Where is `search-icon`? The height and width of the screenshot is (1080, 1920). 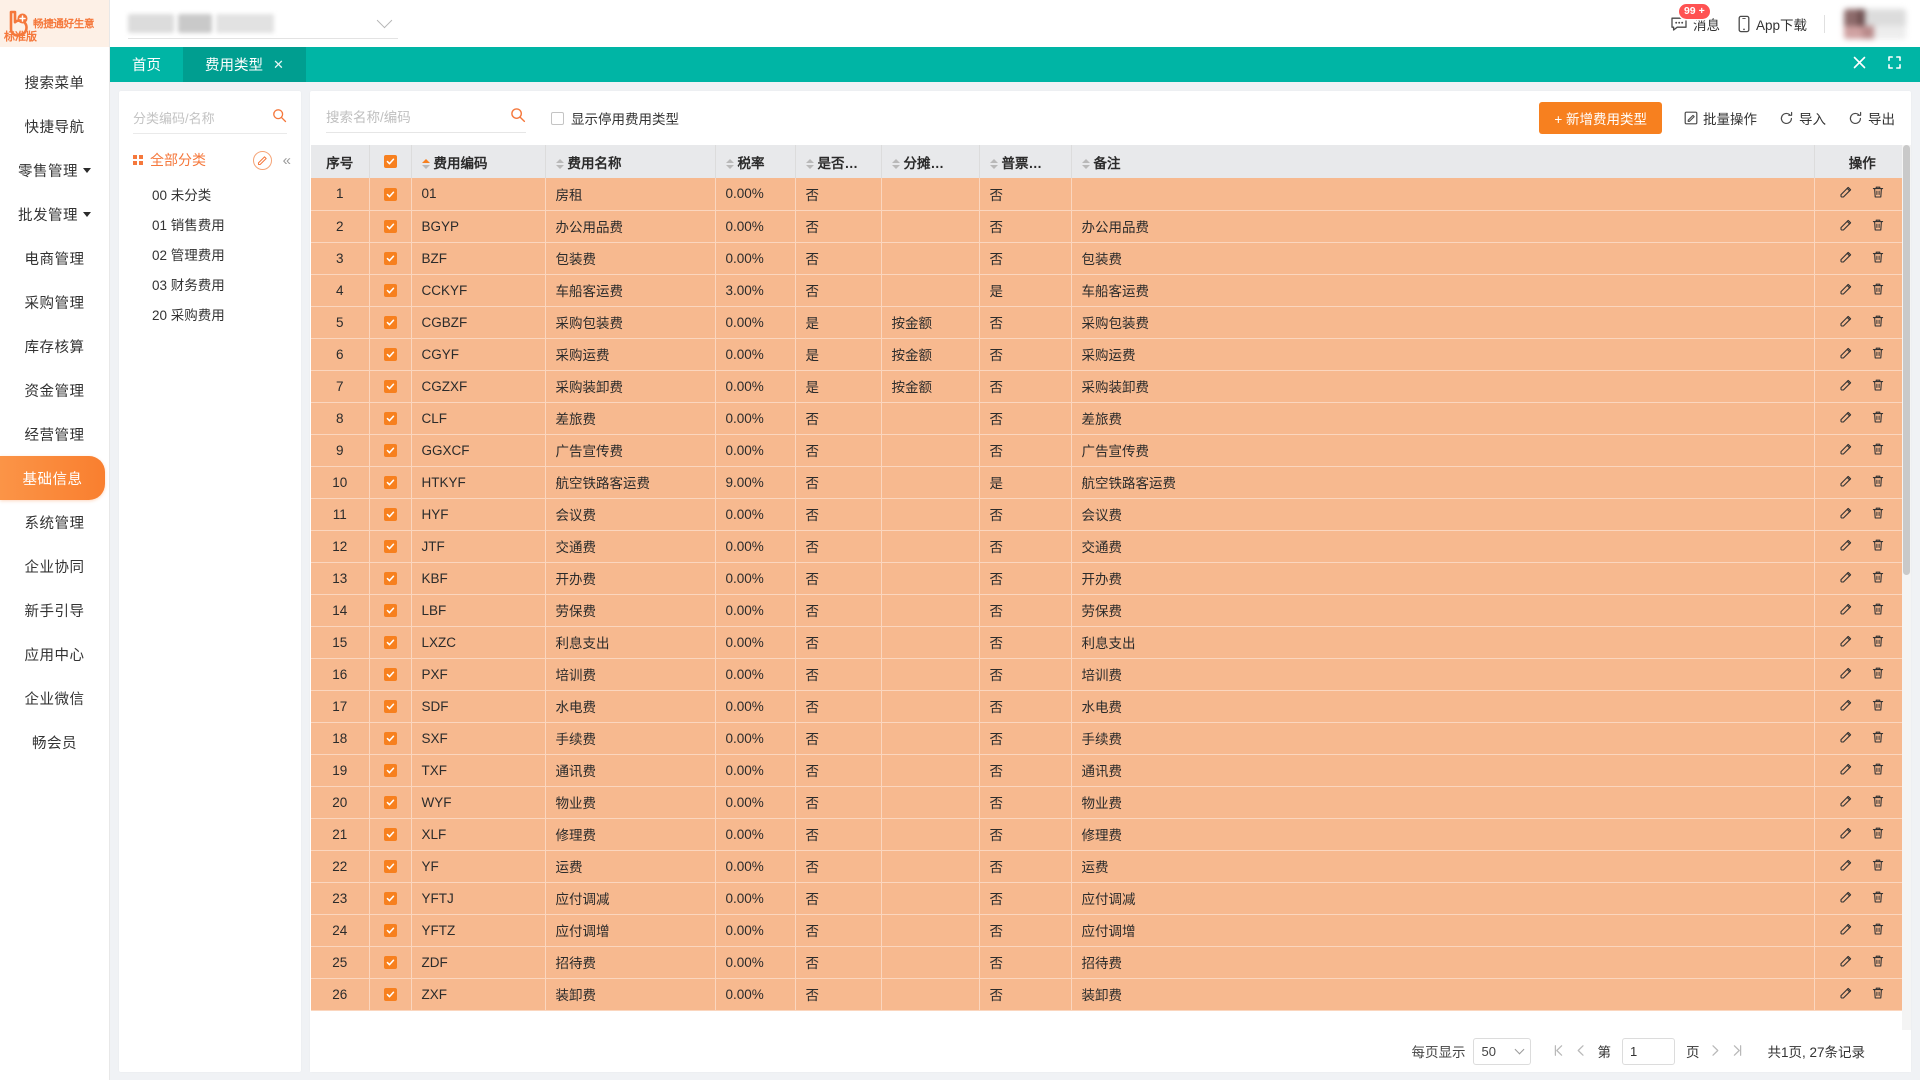 search-icon is located at coordinates (518, 117).